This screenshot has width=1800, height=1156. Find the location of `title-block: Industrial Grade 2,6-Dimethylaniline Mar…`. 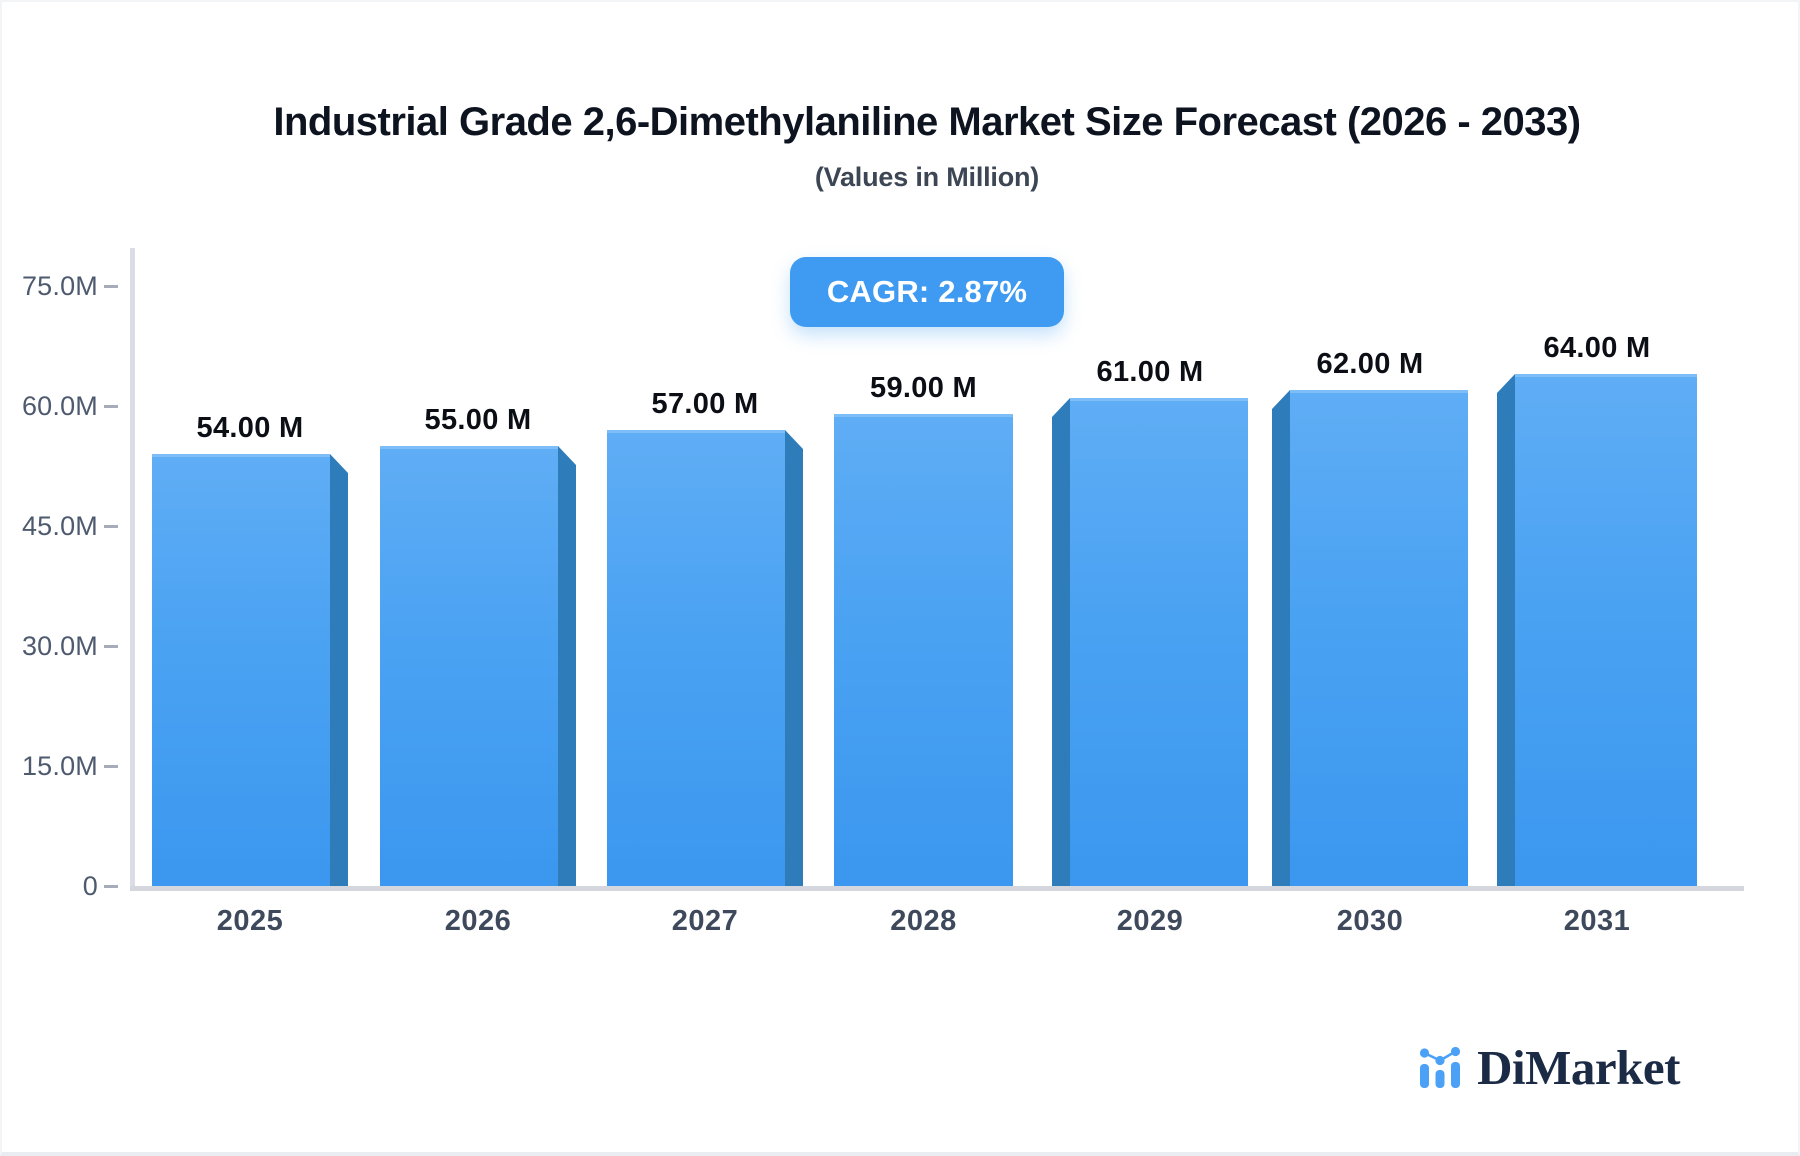

title-block: Industrial Grade 2,6-Dimethylaniline Mar… is located at coordinates (925, 145).